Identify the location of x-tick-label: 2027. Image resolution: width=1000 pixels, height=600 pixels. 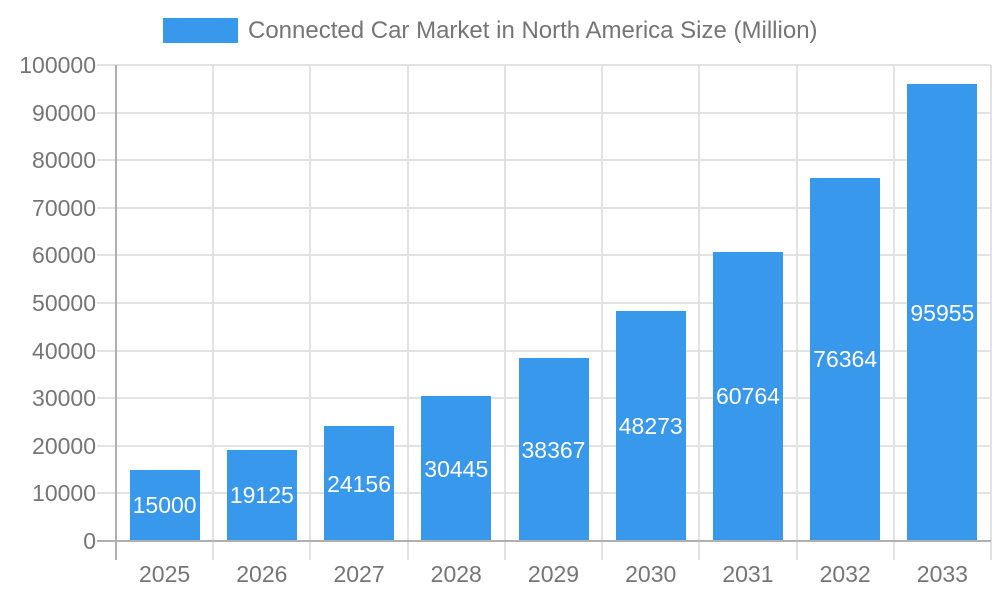
(359, 574).